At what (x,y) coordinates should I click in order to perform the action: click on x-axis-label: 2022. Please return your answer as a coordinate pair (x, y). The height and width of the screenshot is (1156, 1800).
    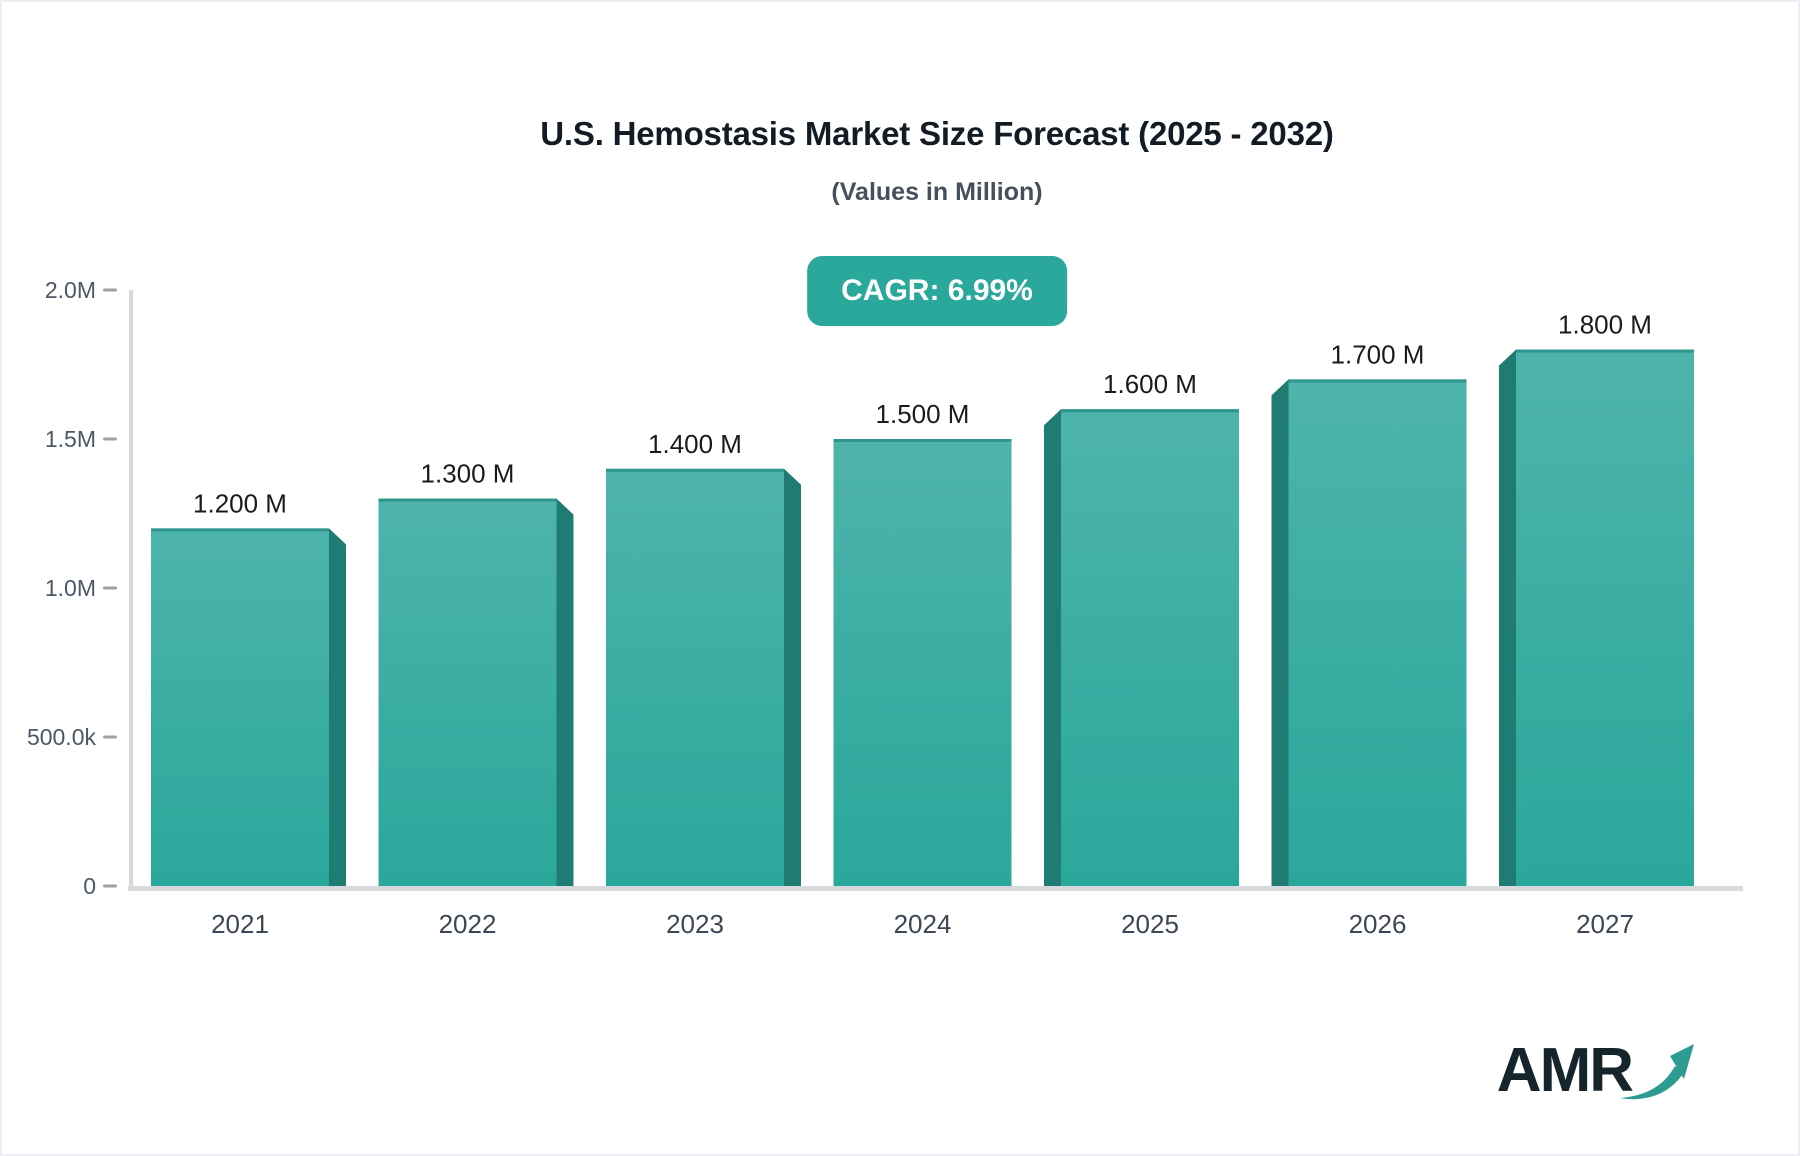
    Looking at the image, I should click on (468, 924).